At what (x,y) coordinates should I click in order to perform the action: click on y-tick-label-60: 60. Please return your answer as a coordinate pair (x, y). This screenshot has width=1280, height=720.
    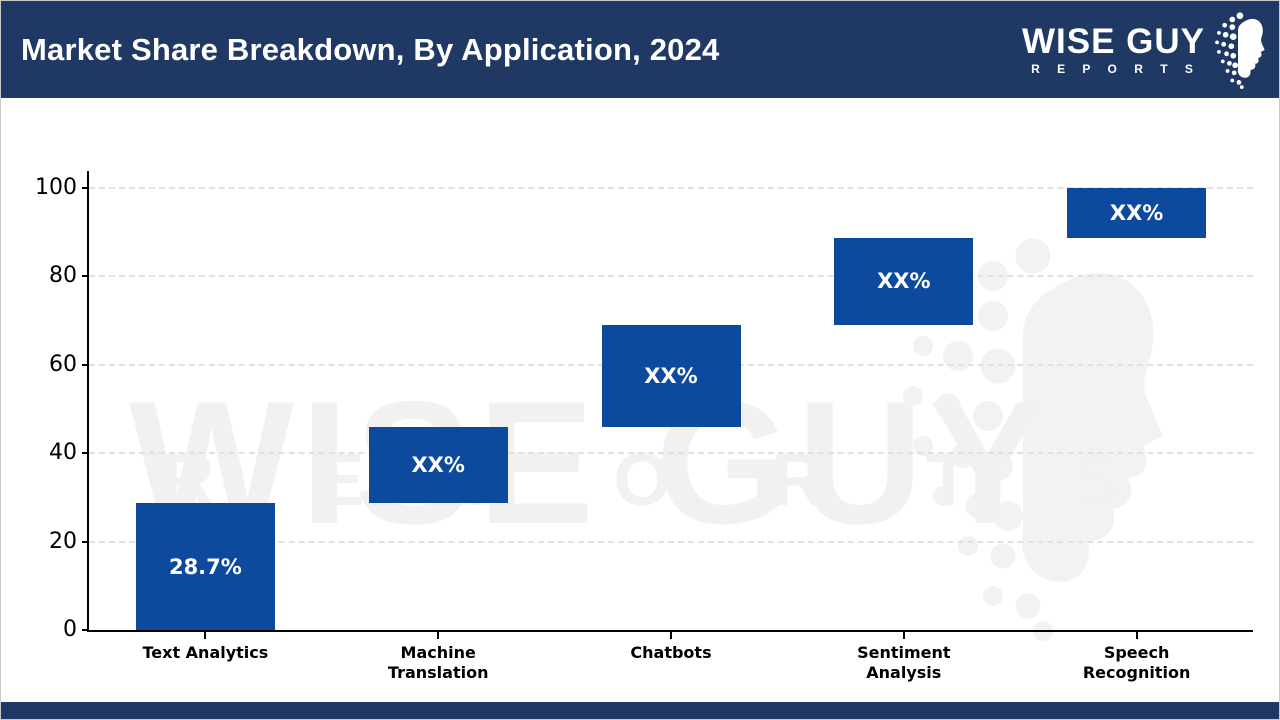
    Looking at the image, I should click on (63, 364).